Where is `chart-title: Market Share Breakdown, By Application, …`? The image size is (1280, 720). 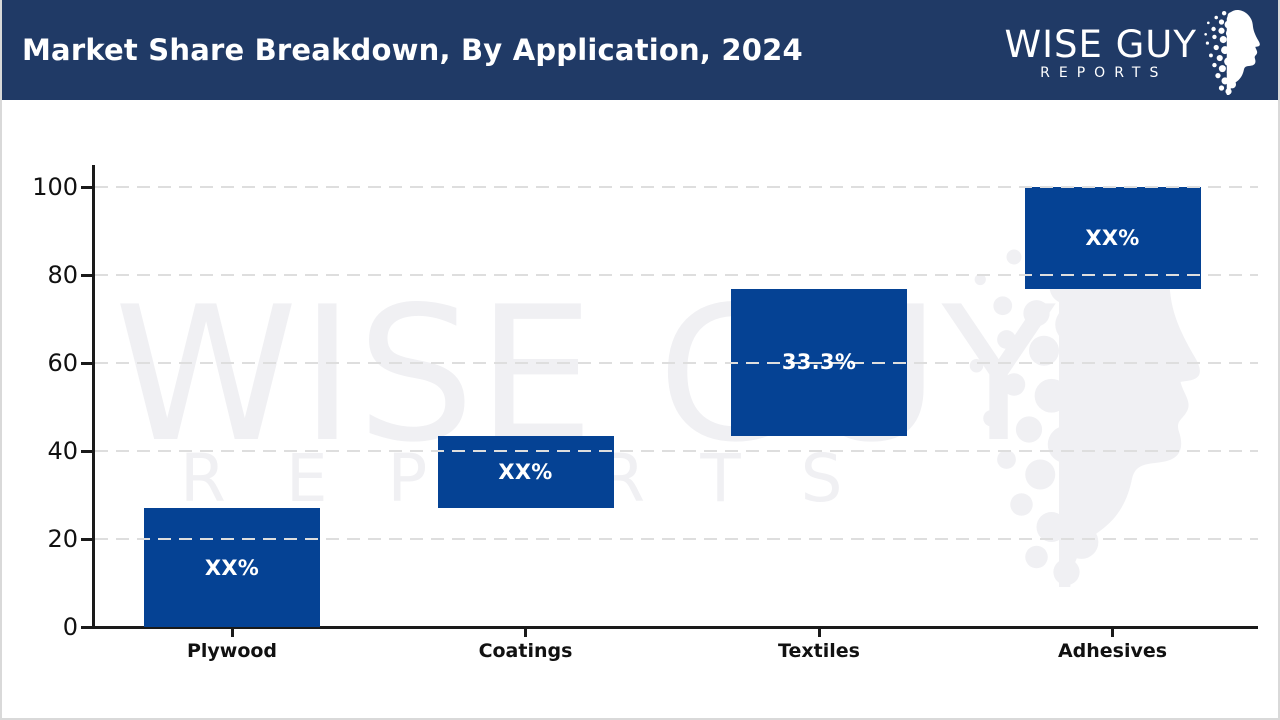 chart-title: Market Share Breakdown, By Application, … is located at coordinates (412, 50).